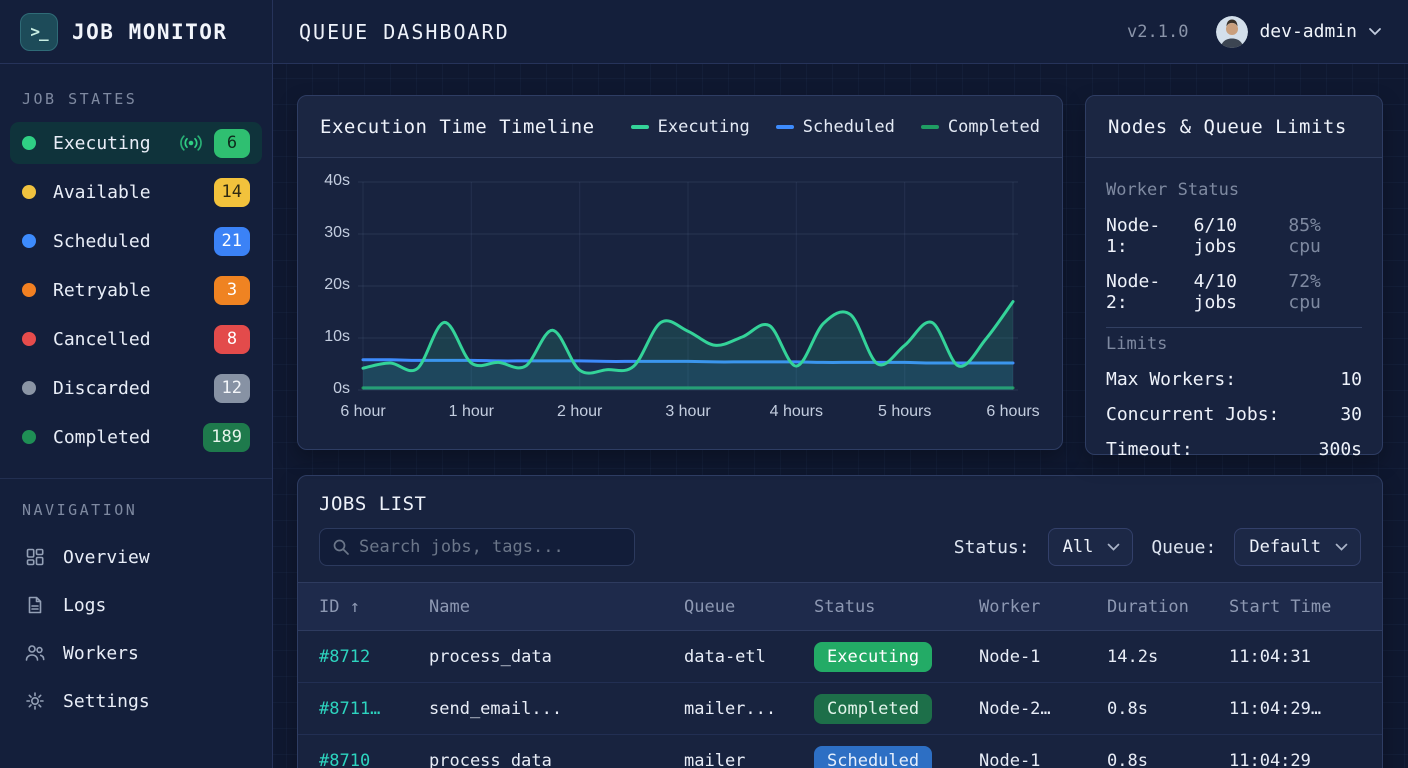  What do you see at coordinates (231, 241) in the screenshot?
I see `state-count-badge: 21` at bounding box center [231, 241].